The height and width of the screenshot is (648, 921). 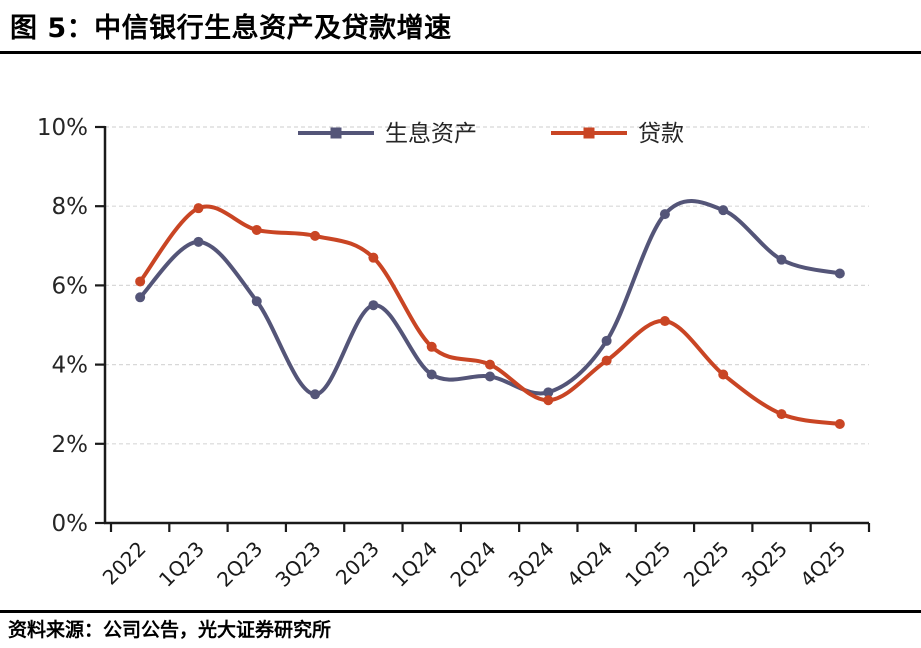 I want to click on legend-item-0: 生息资产, so click(x=387, y=134).